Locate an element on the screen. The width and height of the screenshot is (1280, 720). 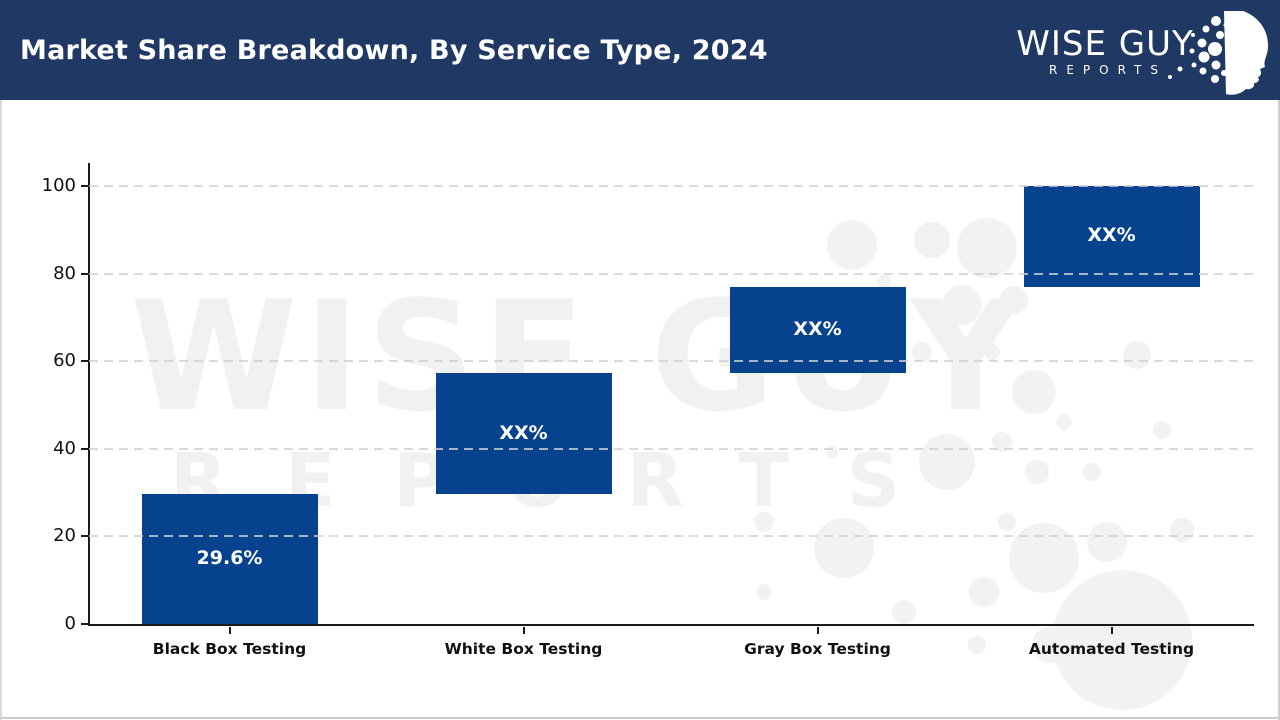
y-tick-label: 0 is located at coordinates (70, 623).